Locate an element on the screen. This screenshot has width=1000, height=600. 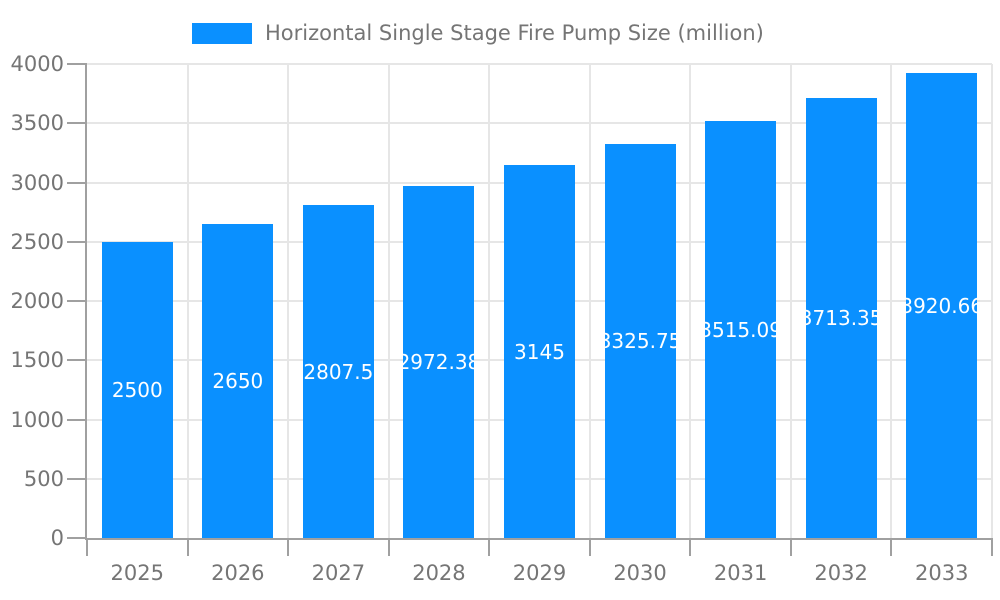
bar-value-label: 2807.5 is located at coordinates (338, 371).